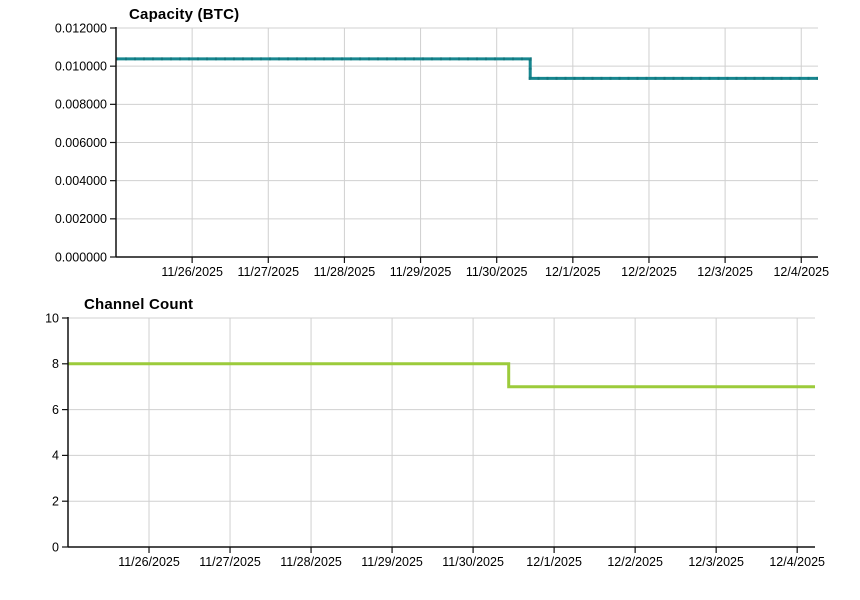  I want to click on y-axis-tick-label: 0.008000, so click(81, 105).